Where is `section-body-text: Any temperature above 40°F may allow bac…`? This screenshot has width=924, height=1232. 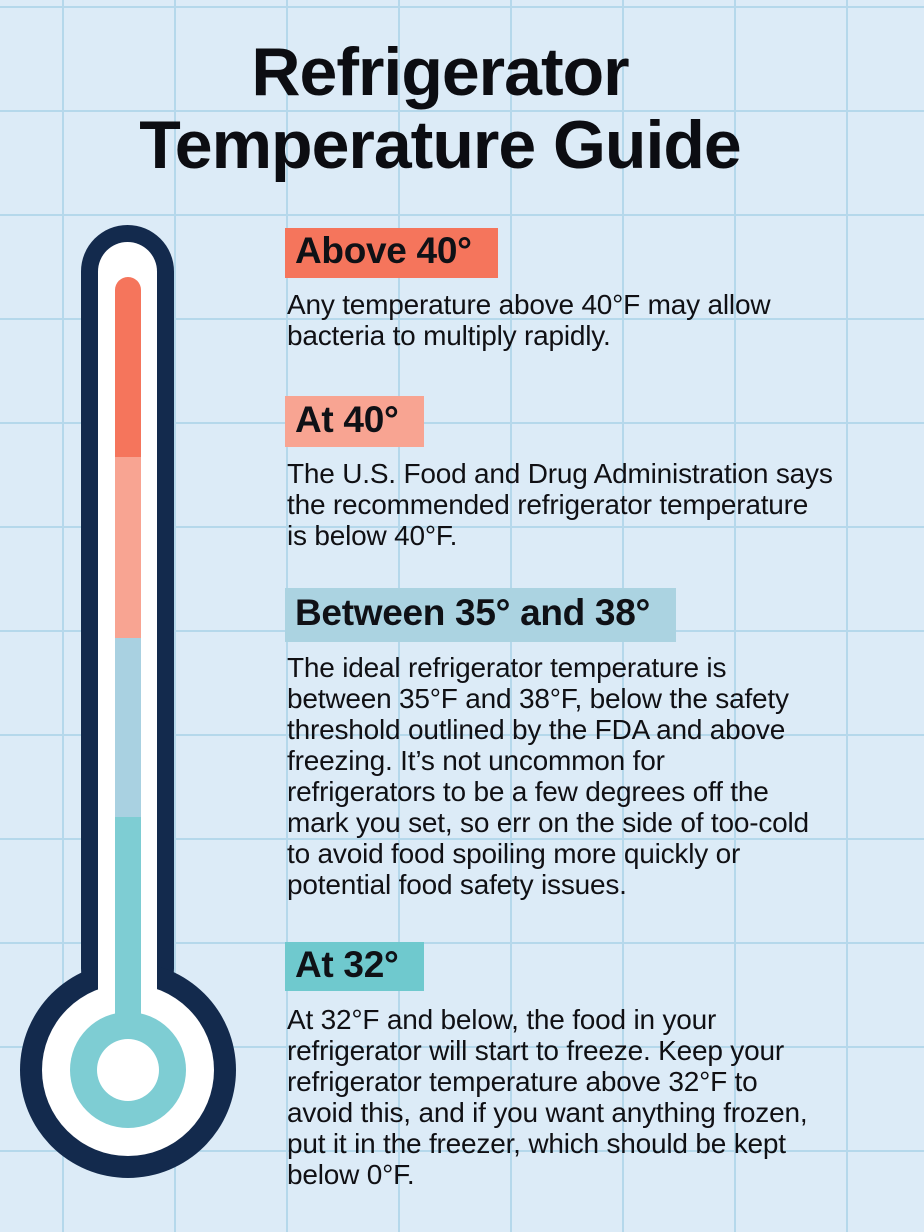 section-body-text: Any temperature above 40°F may allow bac… is located at coordinates (529, 320).